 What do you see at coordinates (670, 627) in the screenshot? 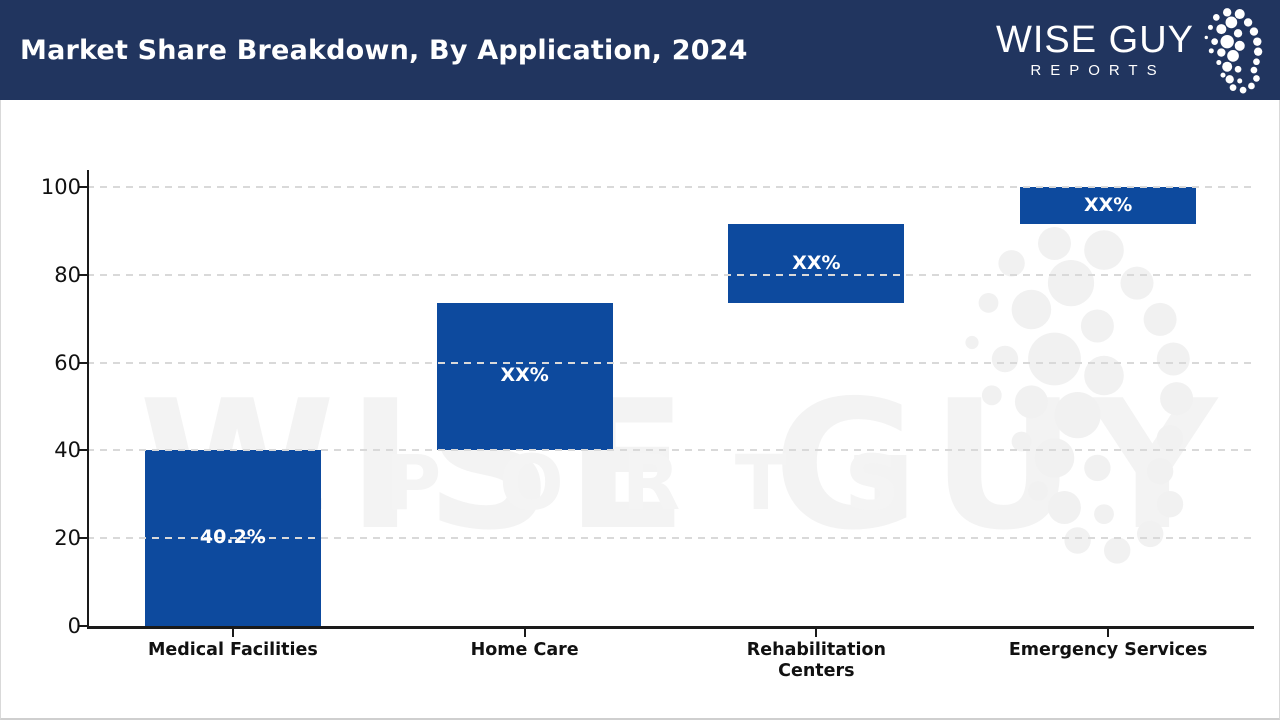
I see `x-axis-line` at bounding box center [670, 627].